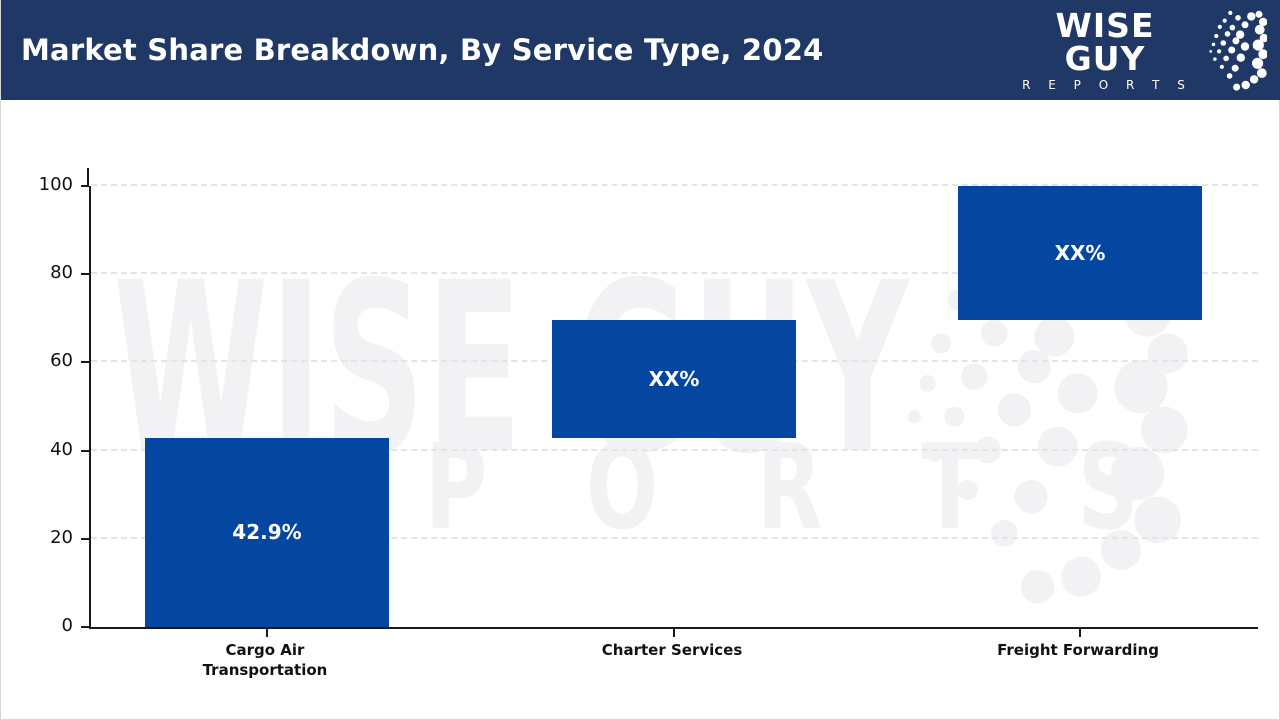  What do you see at coordinates (1078, 650) in the screenshot?
I see `x-tick-label: Freight Forwarding` at bounding box center [1078, 650].